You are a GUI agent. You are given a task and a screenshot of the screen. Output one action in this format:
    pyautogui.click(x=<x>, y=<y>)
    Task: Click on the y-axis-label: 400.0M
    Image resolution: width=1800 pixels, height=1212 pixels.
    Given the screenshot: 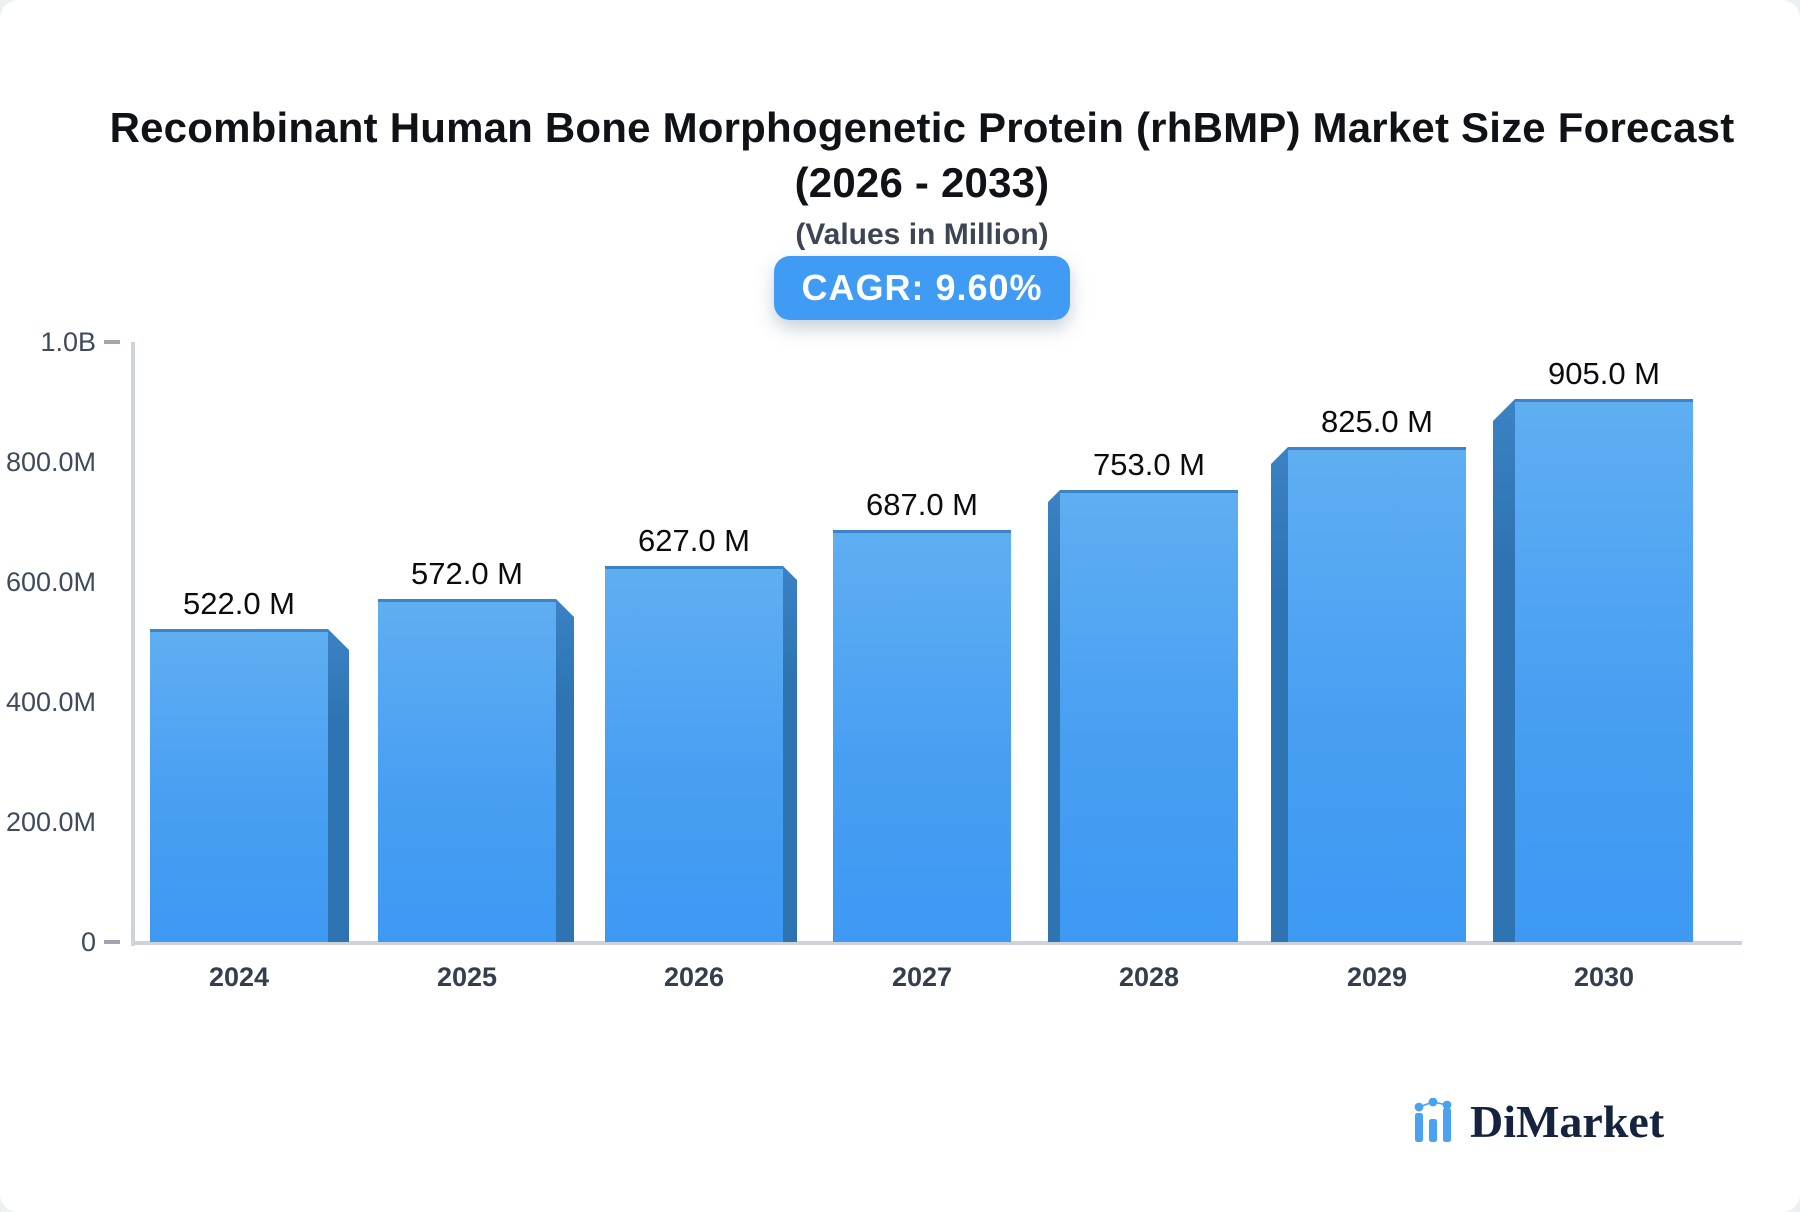 What is the action you would take?
    pyautogui.click(x=50, y=702)
    